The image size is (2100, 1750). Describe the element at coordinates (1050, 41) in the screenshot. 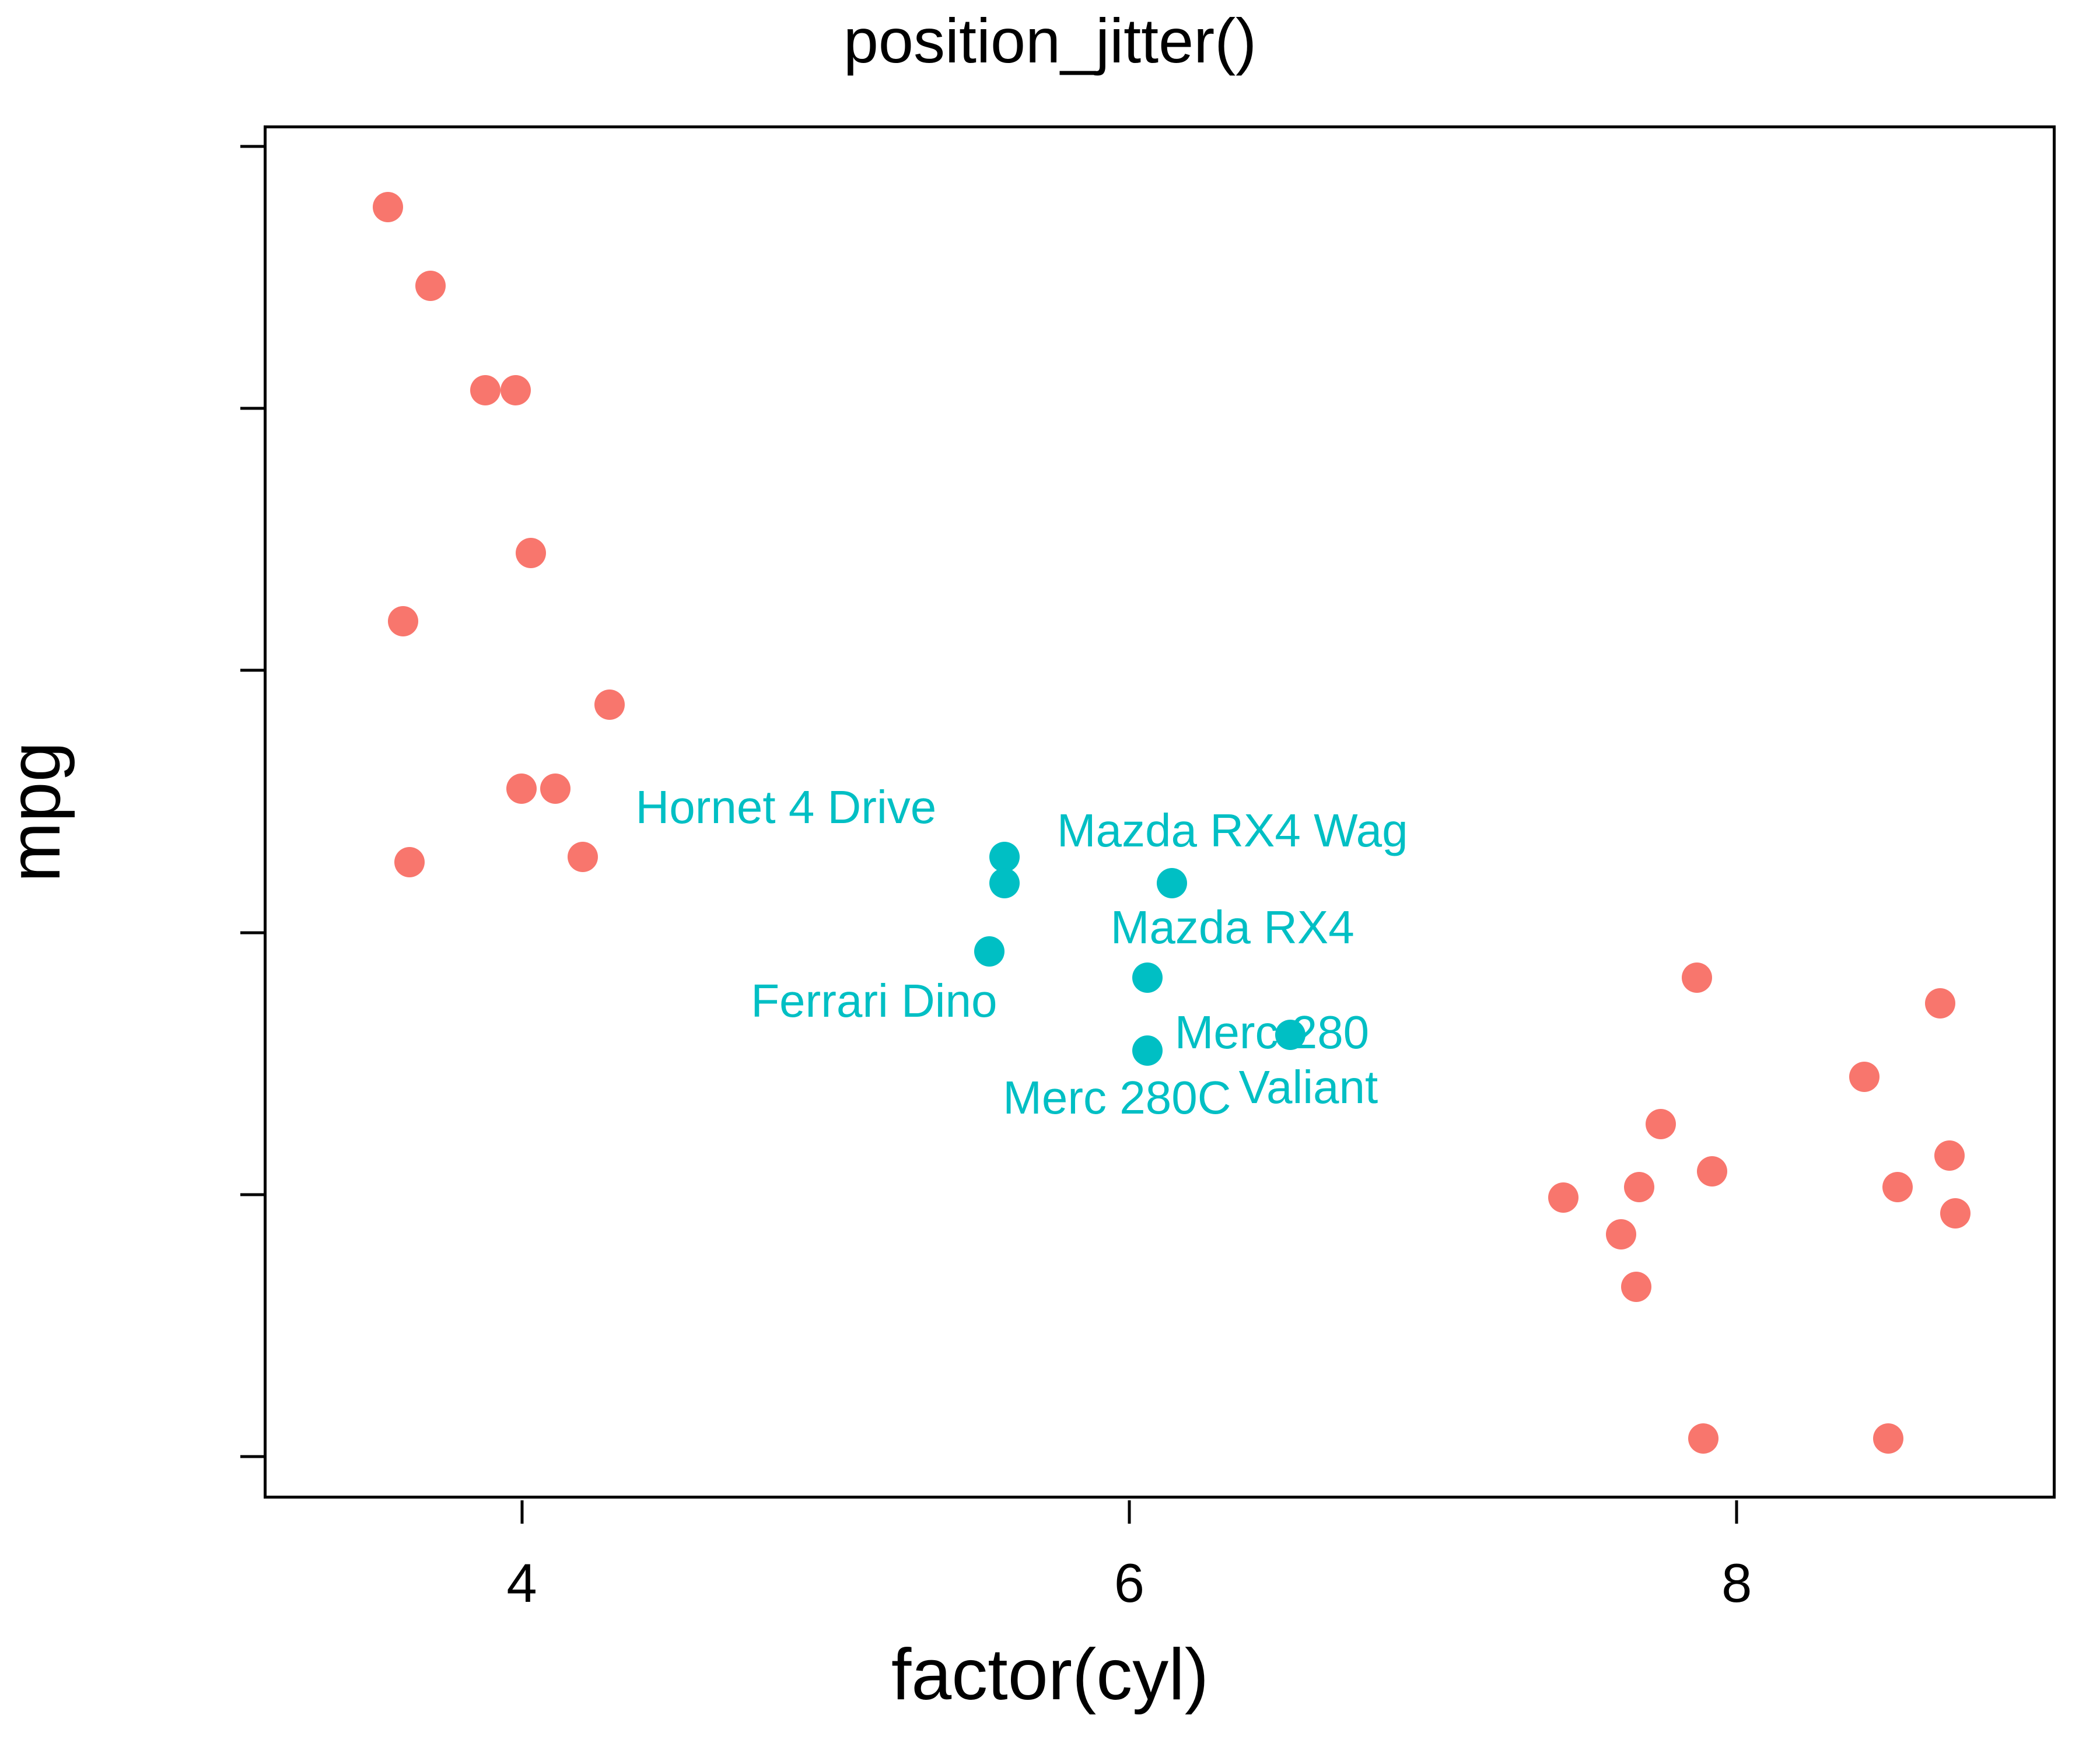

I see `page-title: position_jitter()` at that location.